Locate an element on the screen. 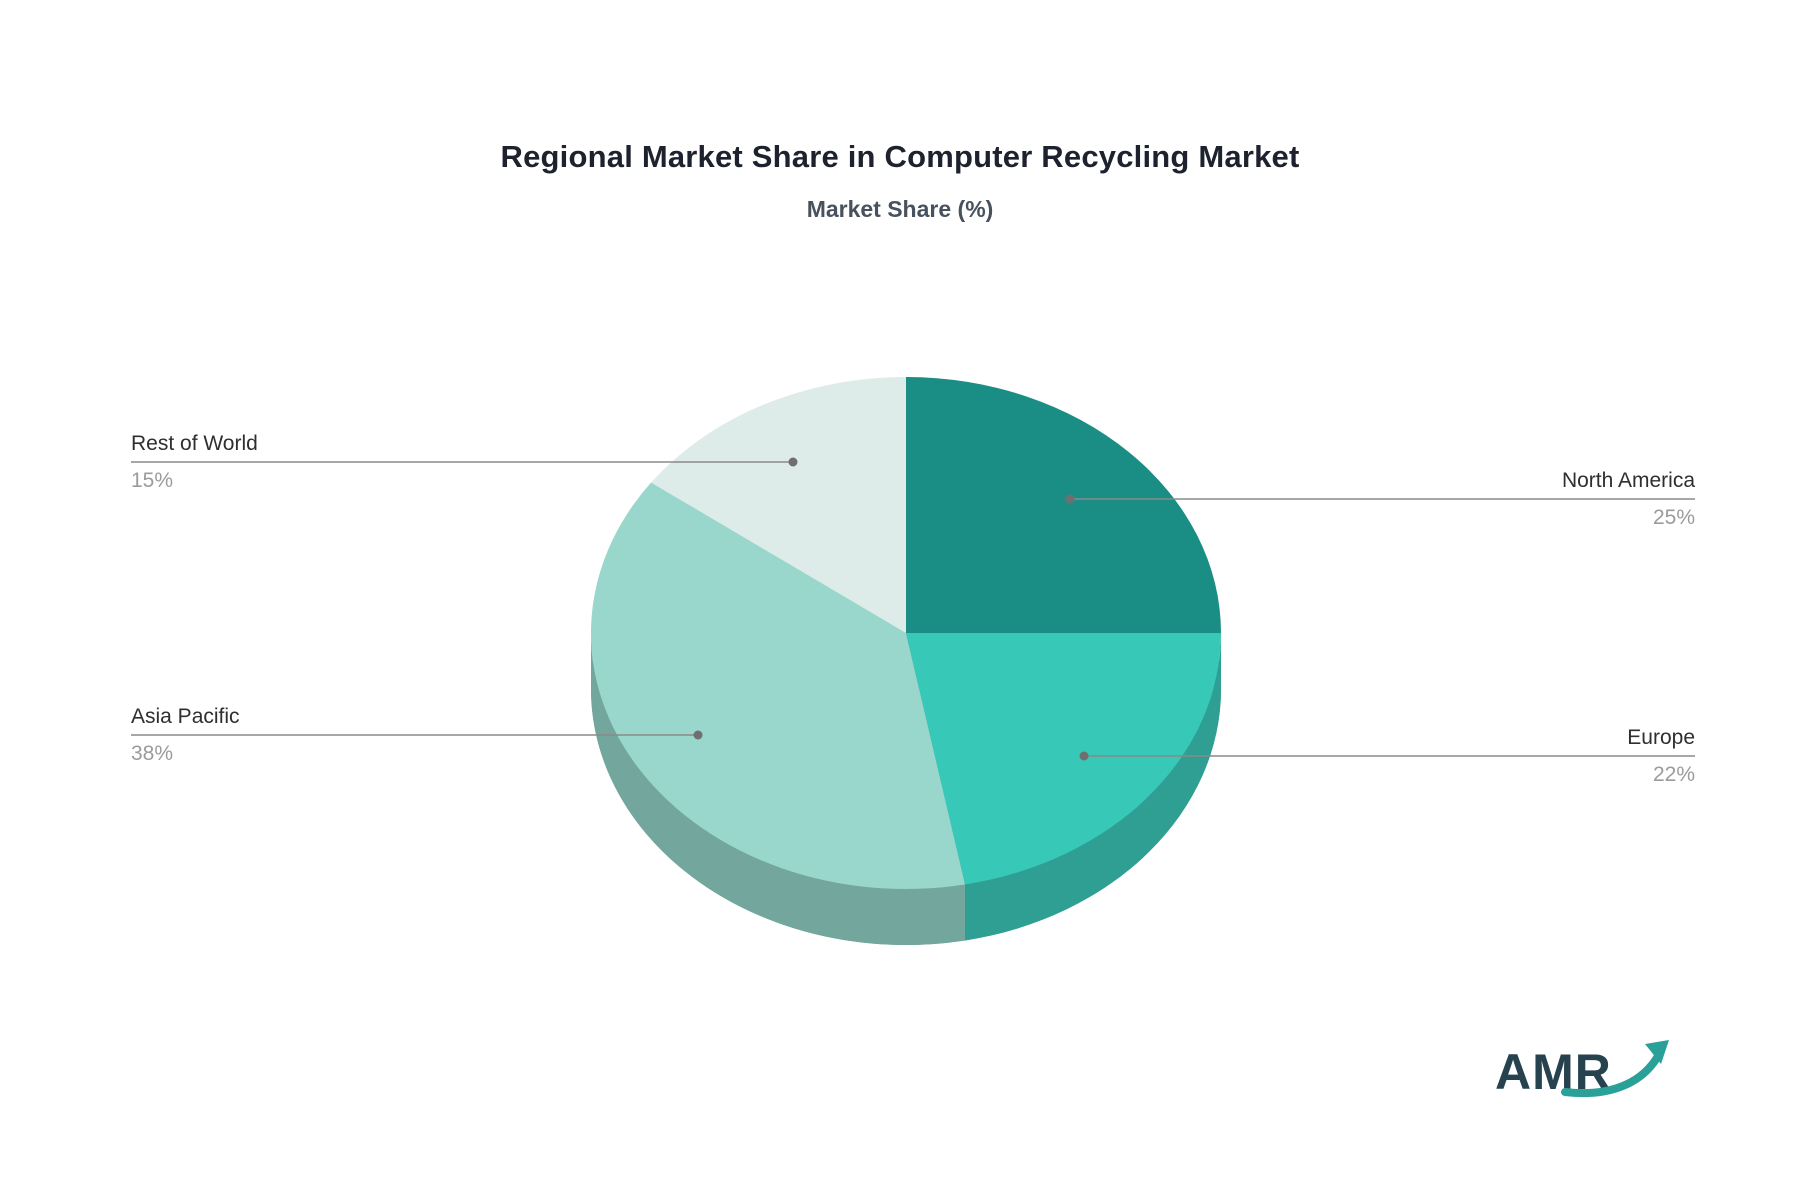 The image size is (1800, 1196). pie-slice-rest-of-world is located at coordinates (778, 505).